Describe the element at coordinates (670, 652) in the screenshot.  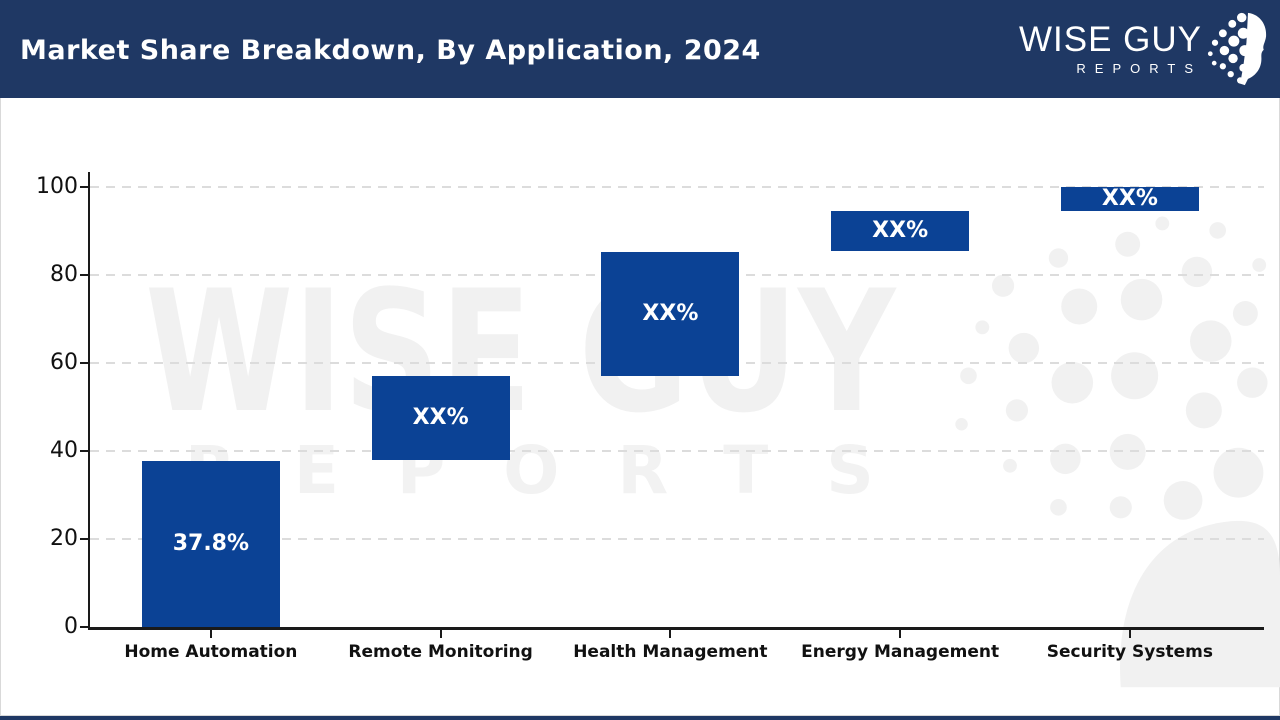
I see `x-category-label: Health Management` at that location.